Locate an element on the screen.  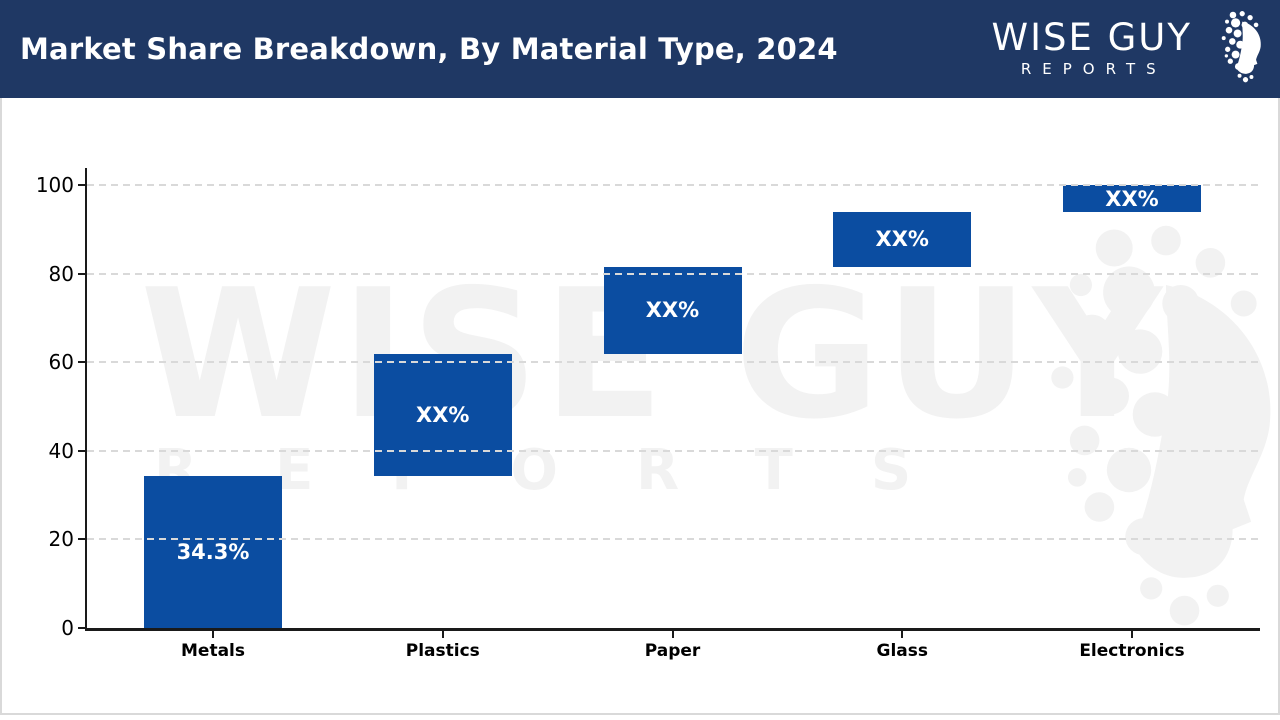
bar-label-metals: 34.3% is located at coordinates (213, 552).